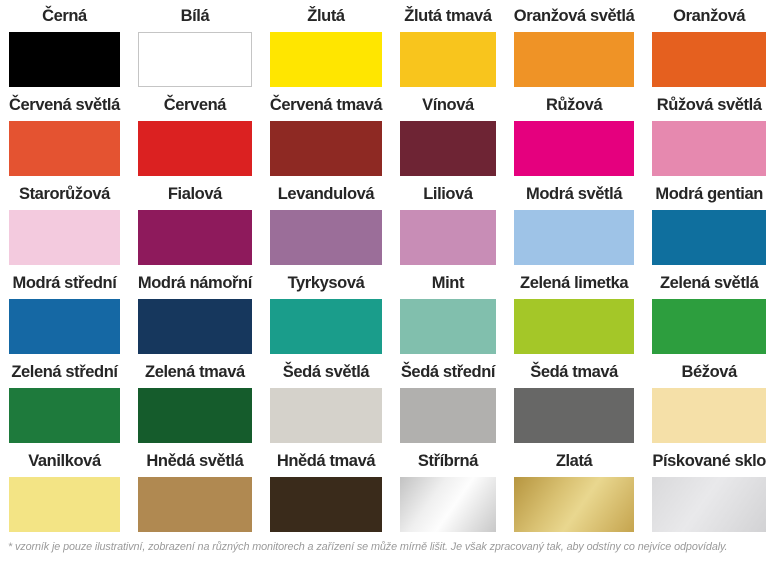  What do you see at coordinates (64, 16) in the screenshot?
I see `swatch-label: Černá` at bounding box center [64, 16].